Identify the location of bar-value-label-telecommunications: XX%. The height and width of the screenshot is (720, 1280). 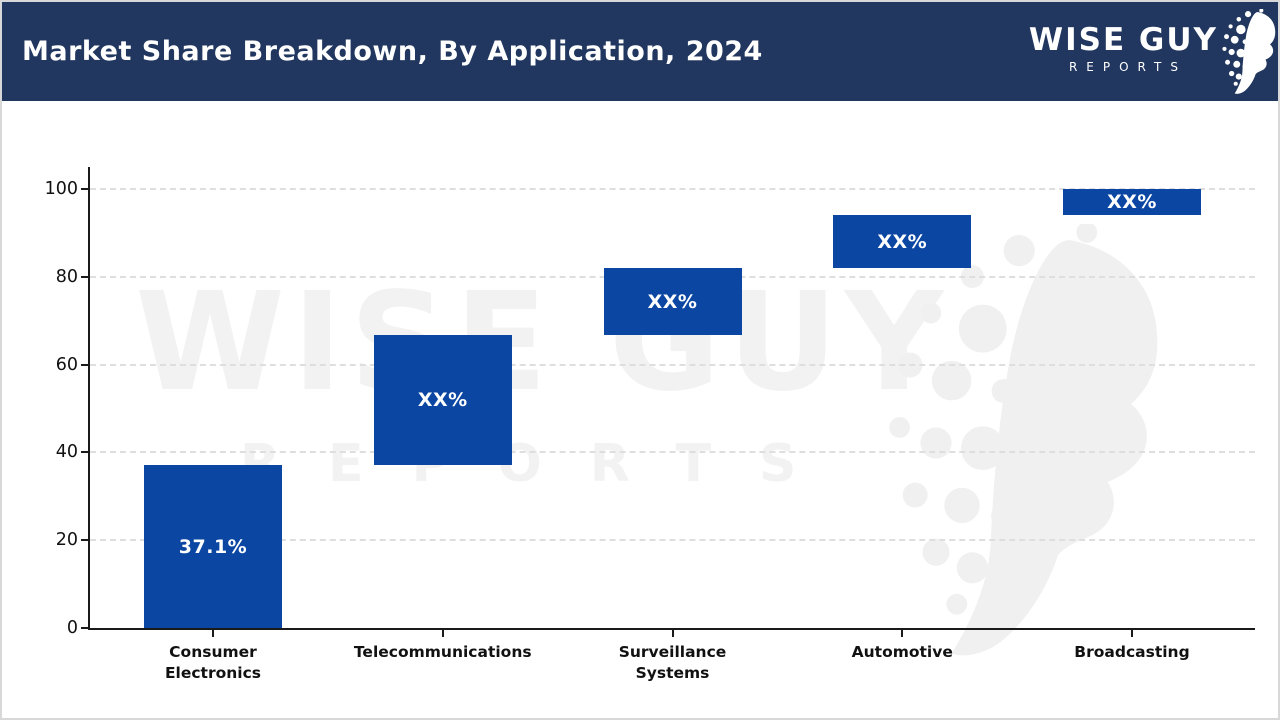
(442, 400).